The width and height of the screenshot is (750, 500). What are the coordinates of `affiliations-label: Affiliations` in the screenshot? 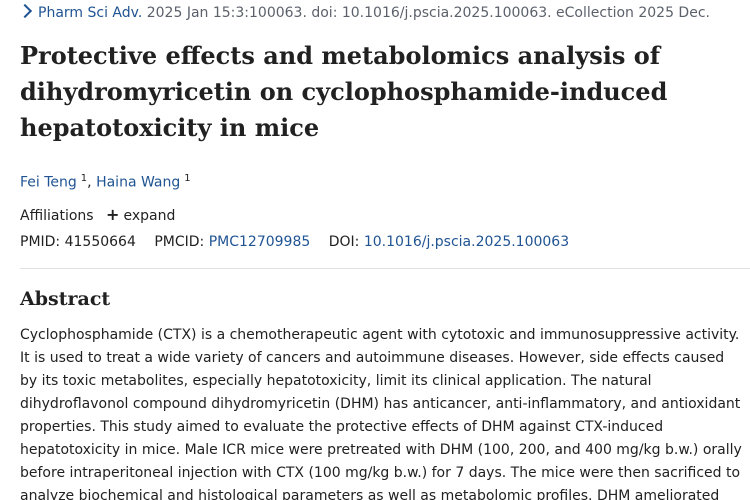 It's located at (57, 216).